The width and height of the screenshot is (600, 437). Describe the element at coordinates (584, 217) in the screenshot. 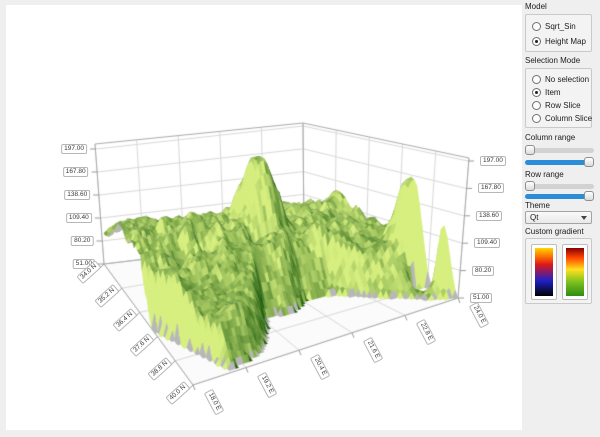

I see `chevron-down-icon` at that location.